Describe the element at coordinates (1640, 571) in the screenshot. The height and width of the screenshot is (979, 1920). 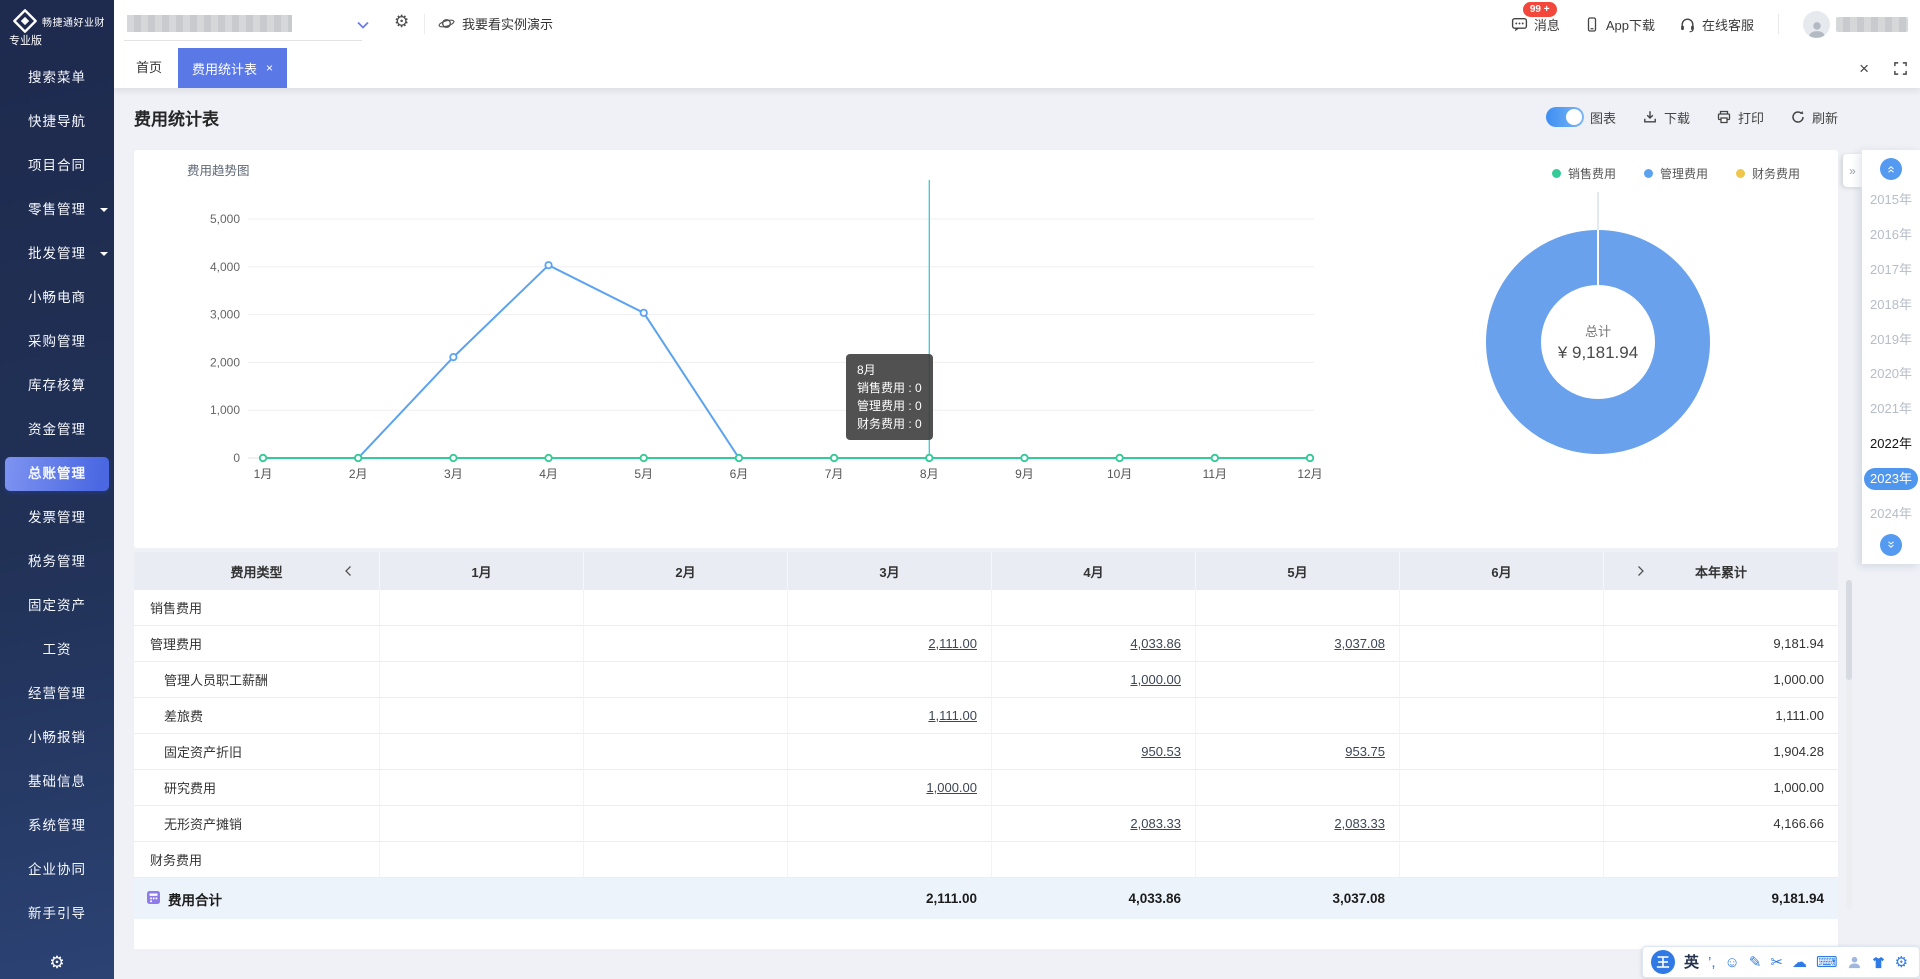
I see `next-months-button` at that location.